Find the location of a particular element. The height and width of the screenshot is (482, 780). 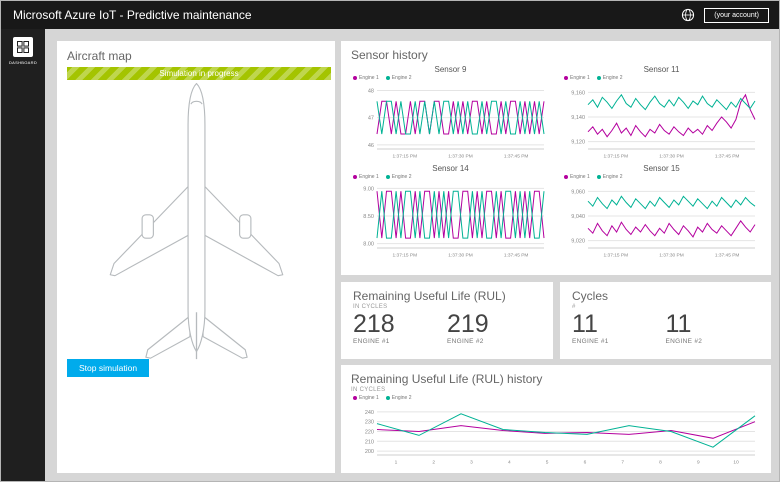

svg-text: 10 is located at coordinates (736, 463).